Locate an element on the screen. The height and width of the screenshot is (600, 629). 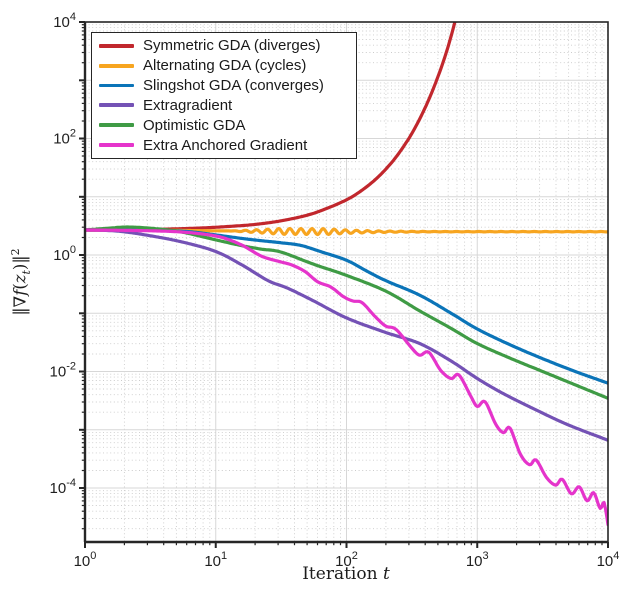
label-part: )‖ is located at coordinates (20, 263).